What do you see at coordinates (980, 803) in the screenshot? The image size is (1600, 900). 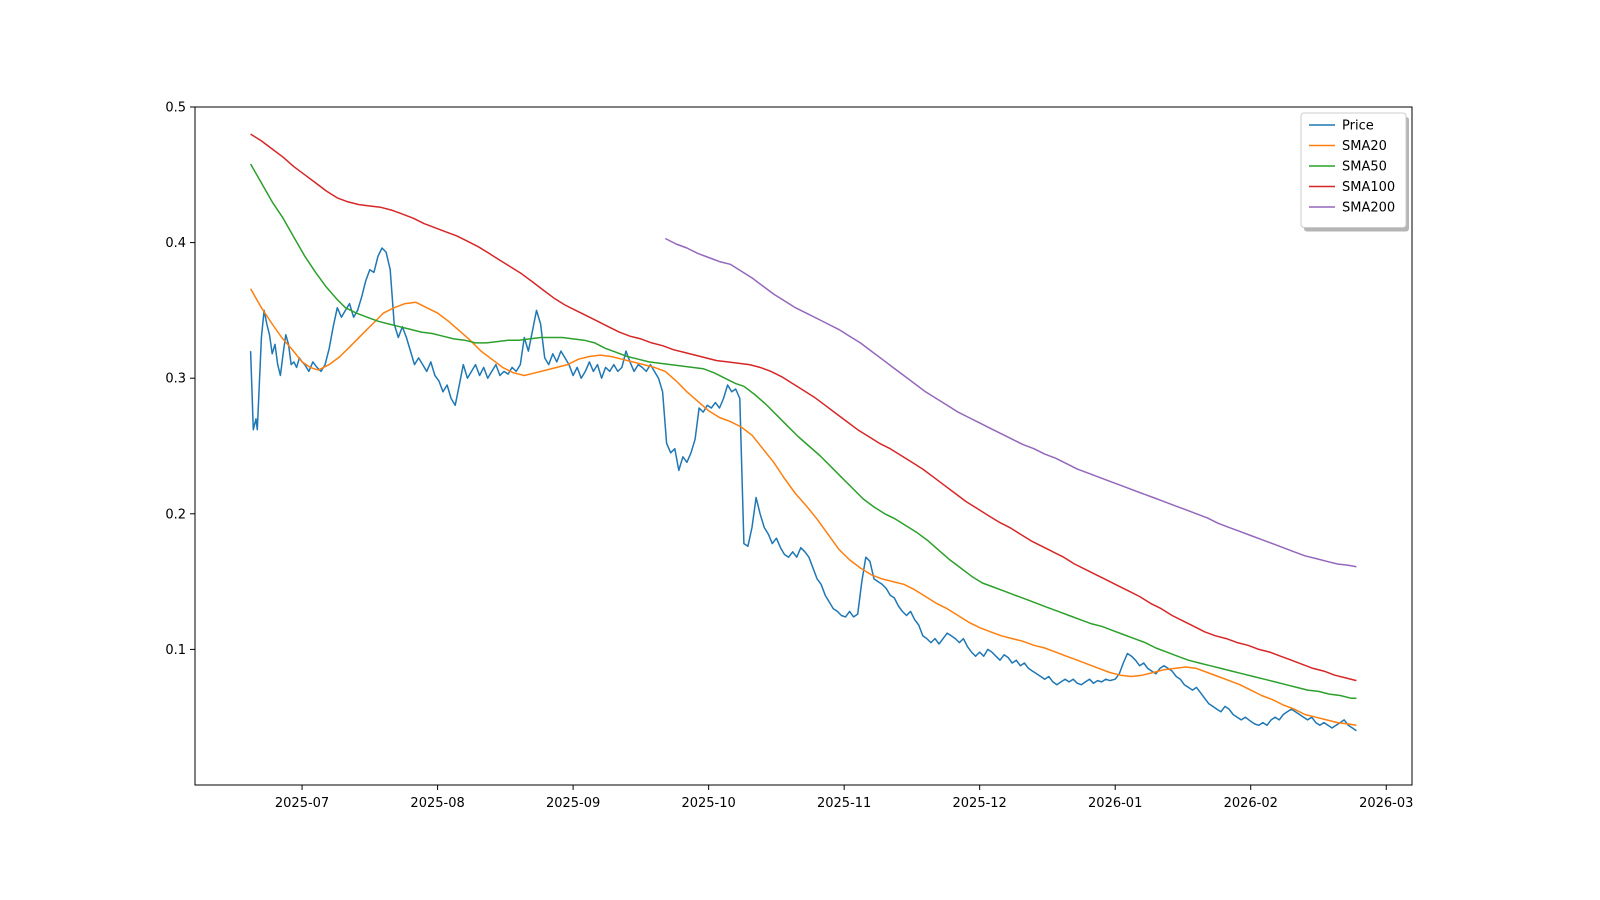 I see `x-tick-label: 2025-12` at bounding box center [980, 803].